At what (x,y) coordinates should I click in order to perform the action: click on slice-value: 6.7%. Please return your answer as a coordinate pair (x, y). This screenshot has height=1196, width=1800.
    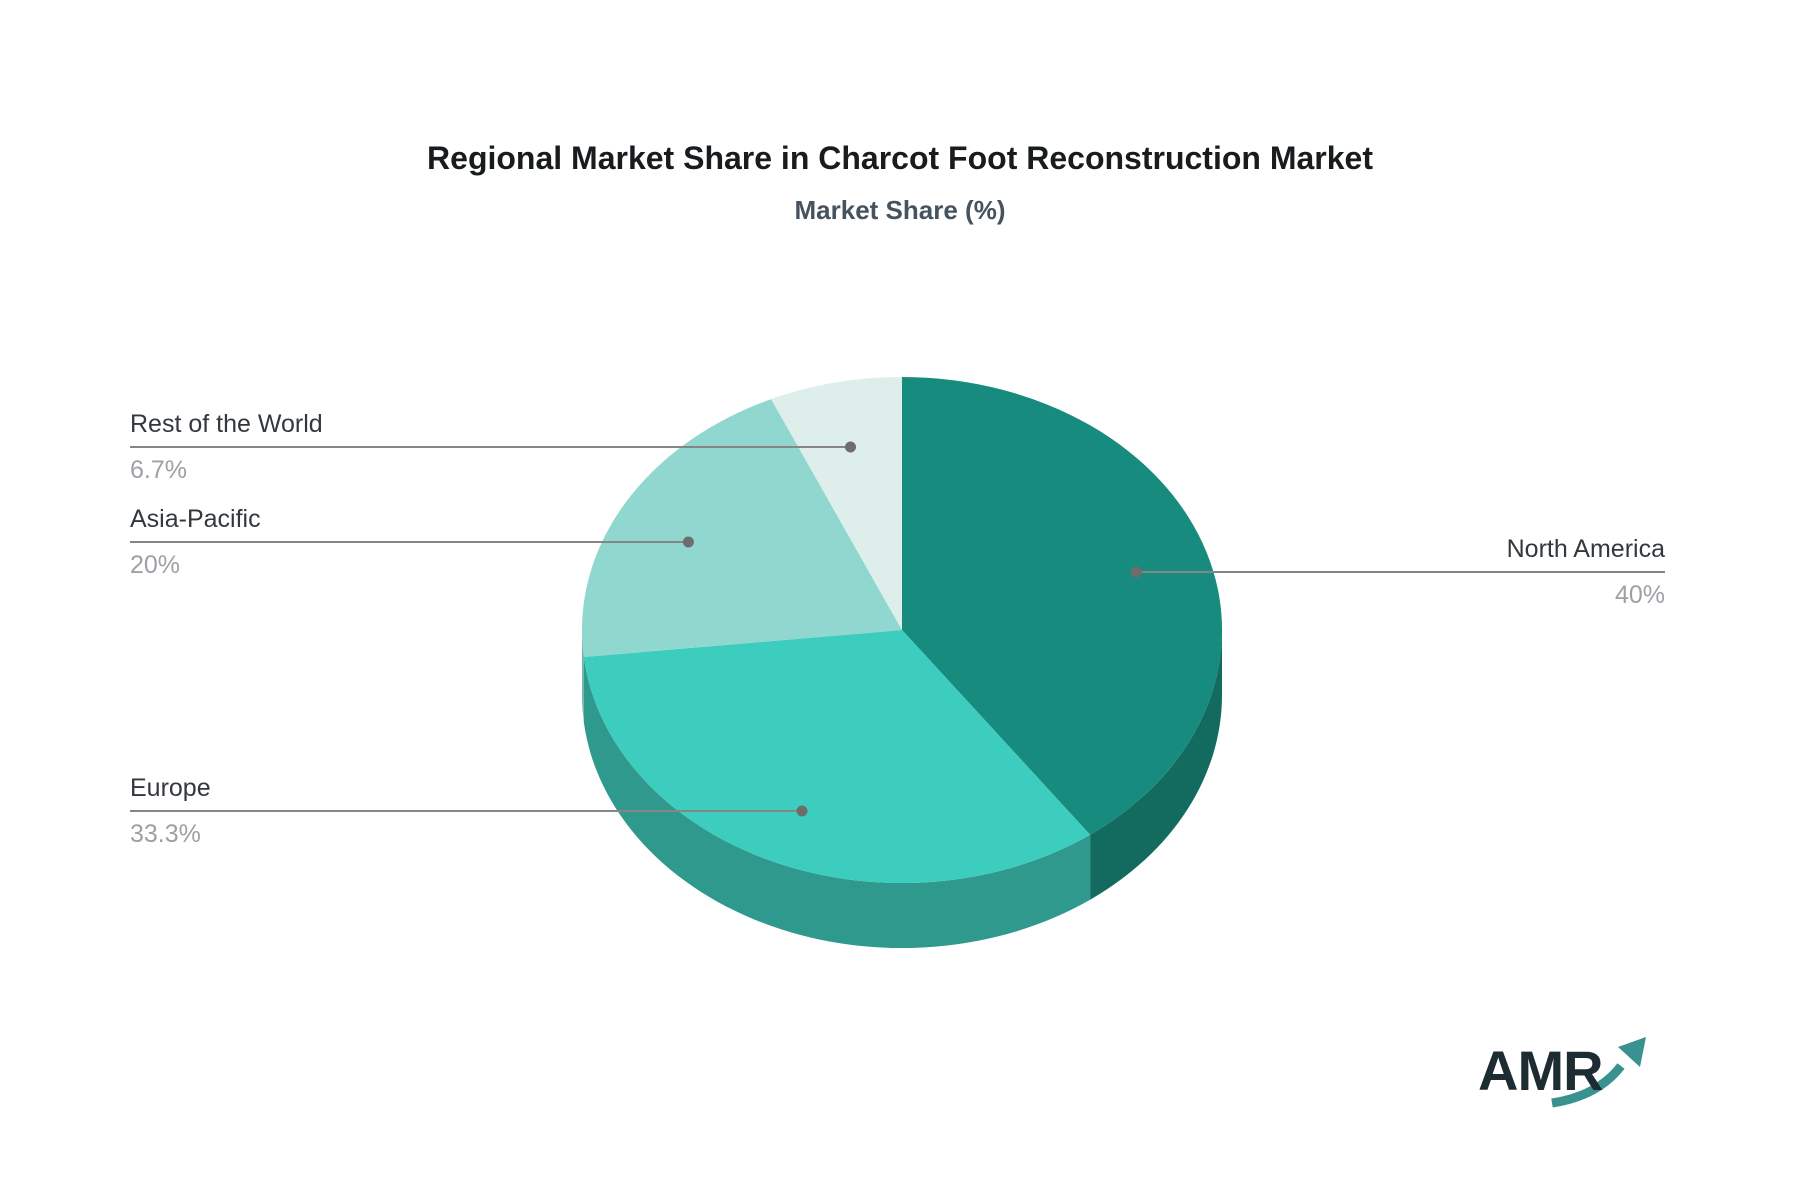
    Looking at the image, I should click on (158, 470).